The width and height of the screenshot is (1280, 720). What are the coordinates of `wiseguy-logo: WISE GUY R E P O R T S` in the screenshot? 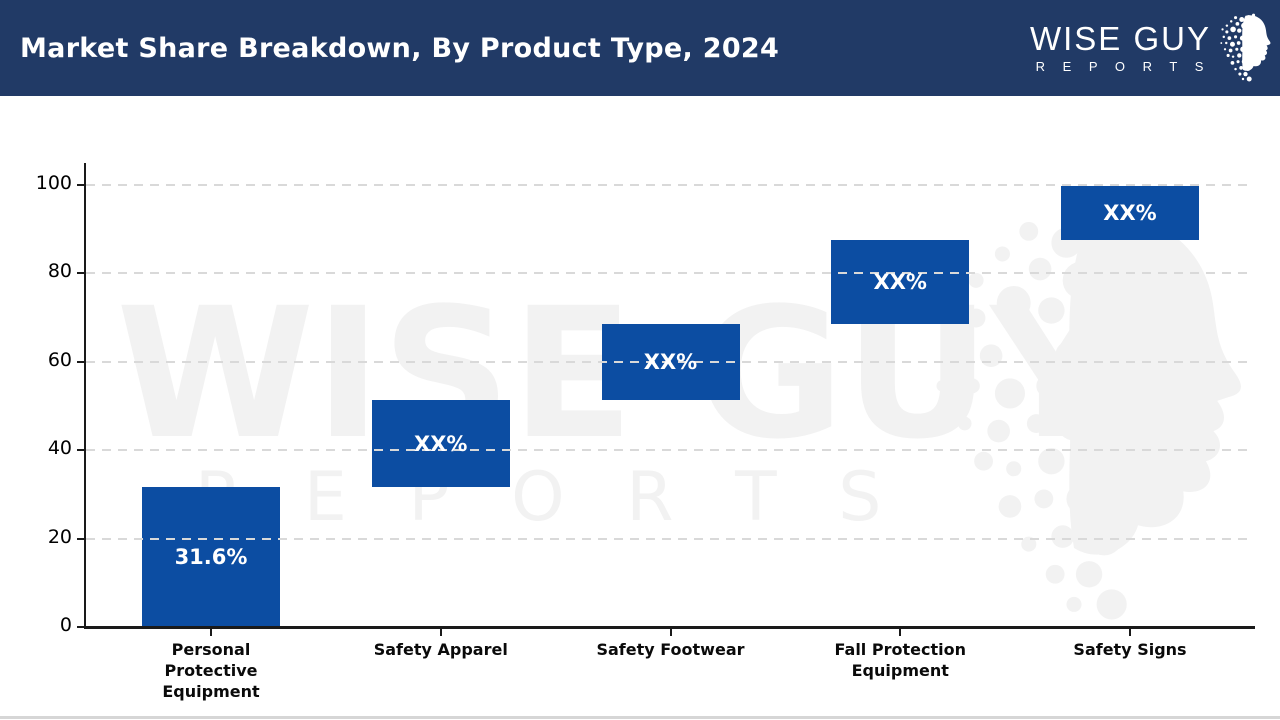 It's located at (1152, 48).